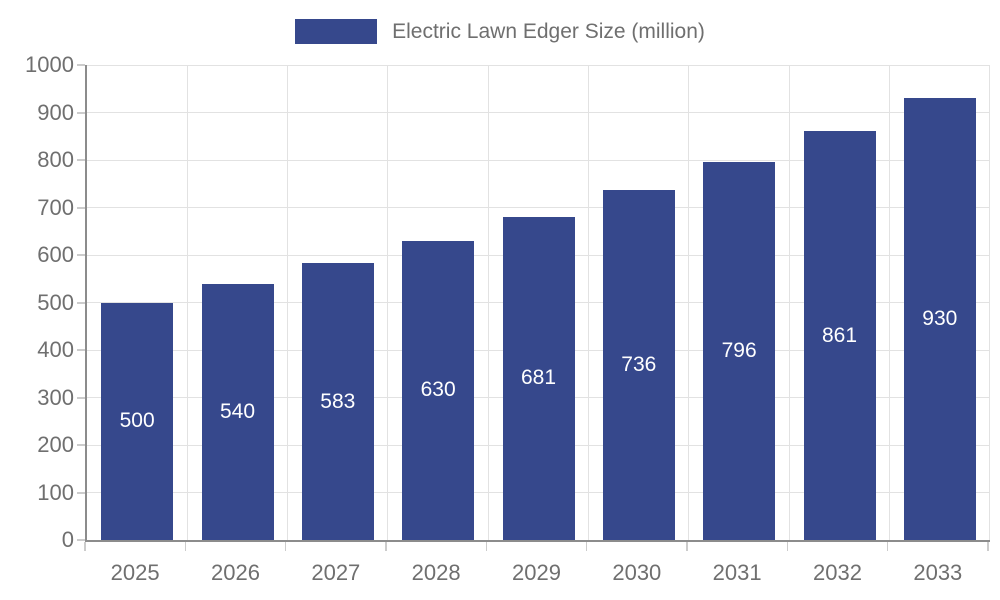  I want to click on bar: 540, so click(237, 411).